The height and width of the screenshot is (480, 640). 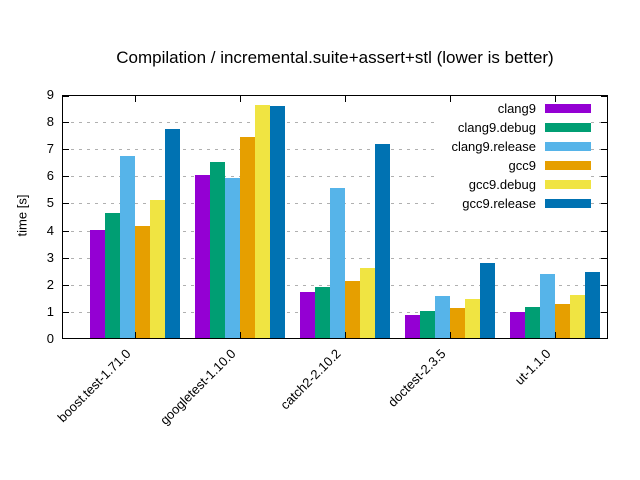 What do you see at coordinates (547, 306) in the screenshot?
I see `bar-clang9.release-ut-1.1.0` at bounding box center [547, 306].